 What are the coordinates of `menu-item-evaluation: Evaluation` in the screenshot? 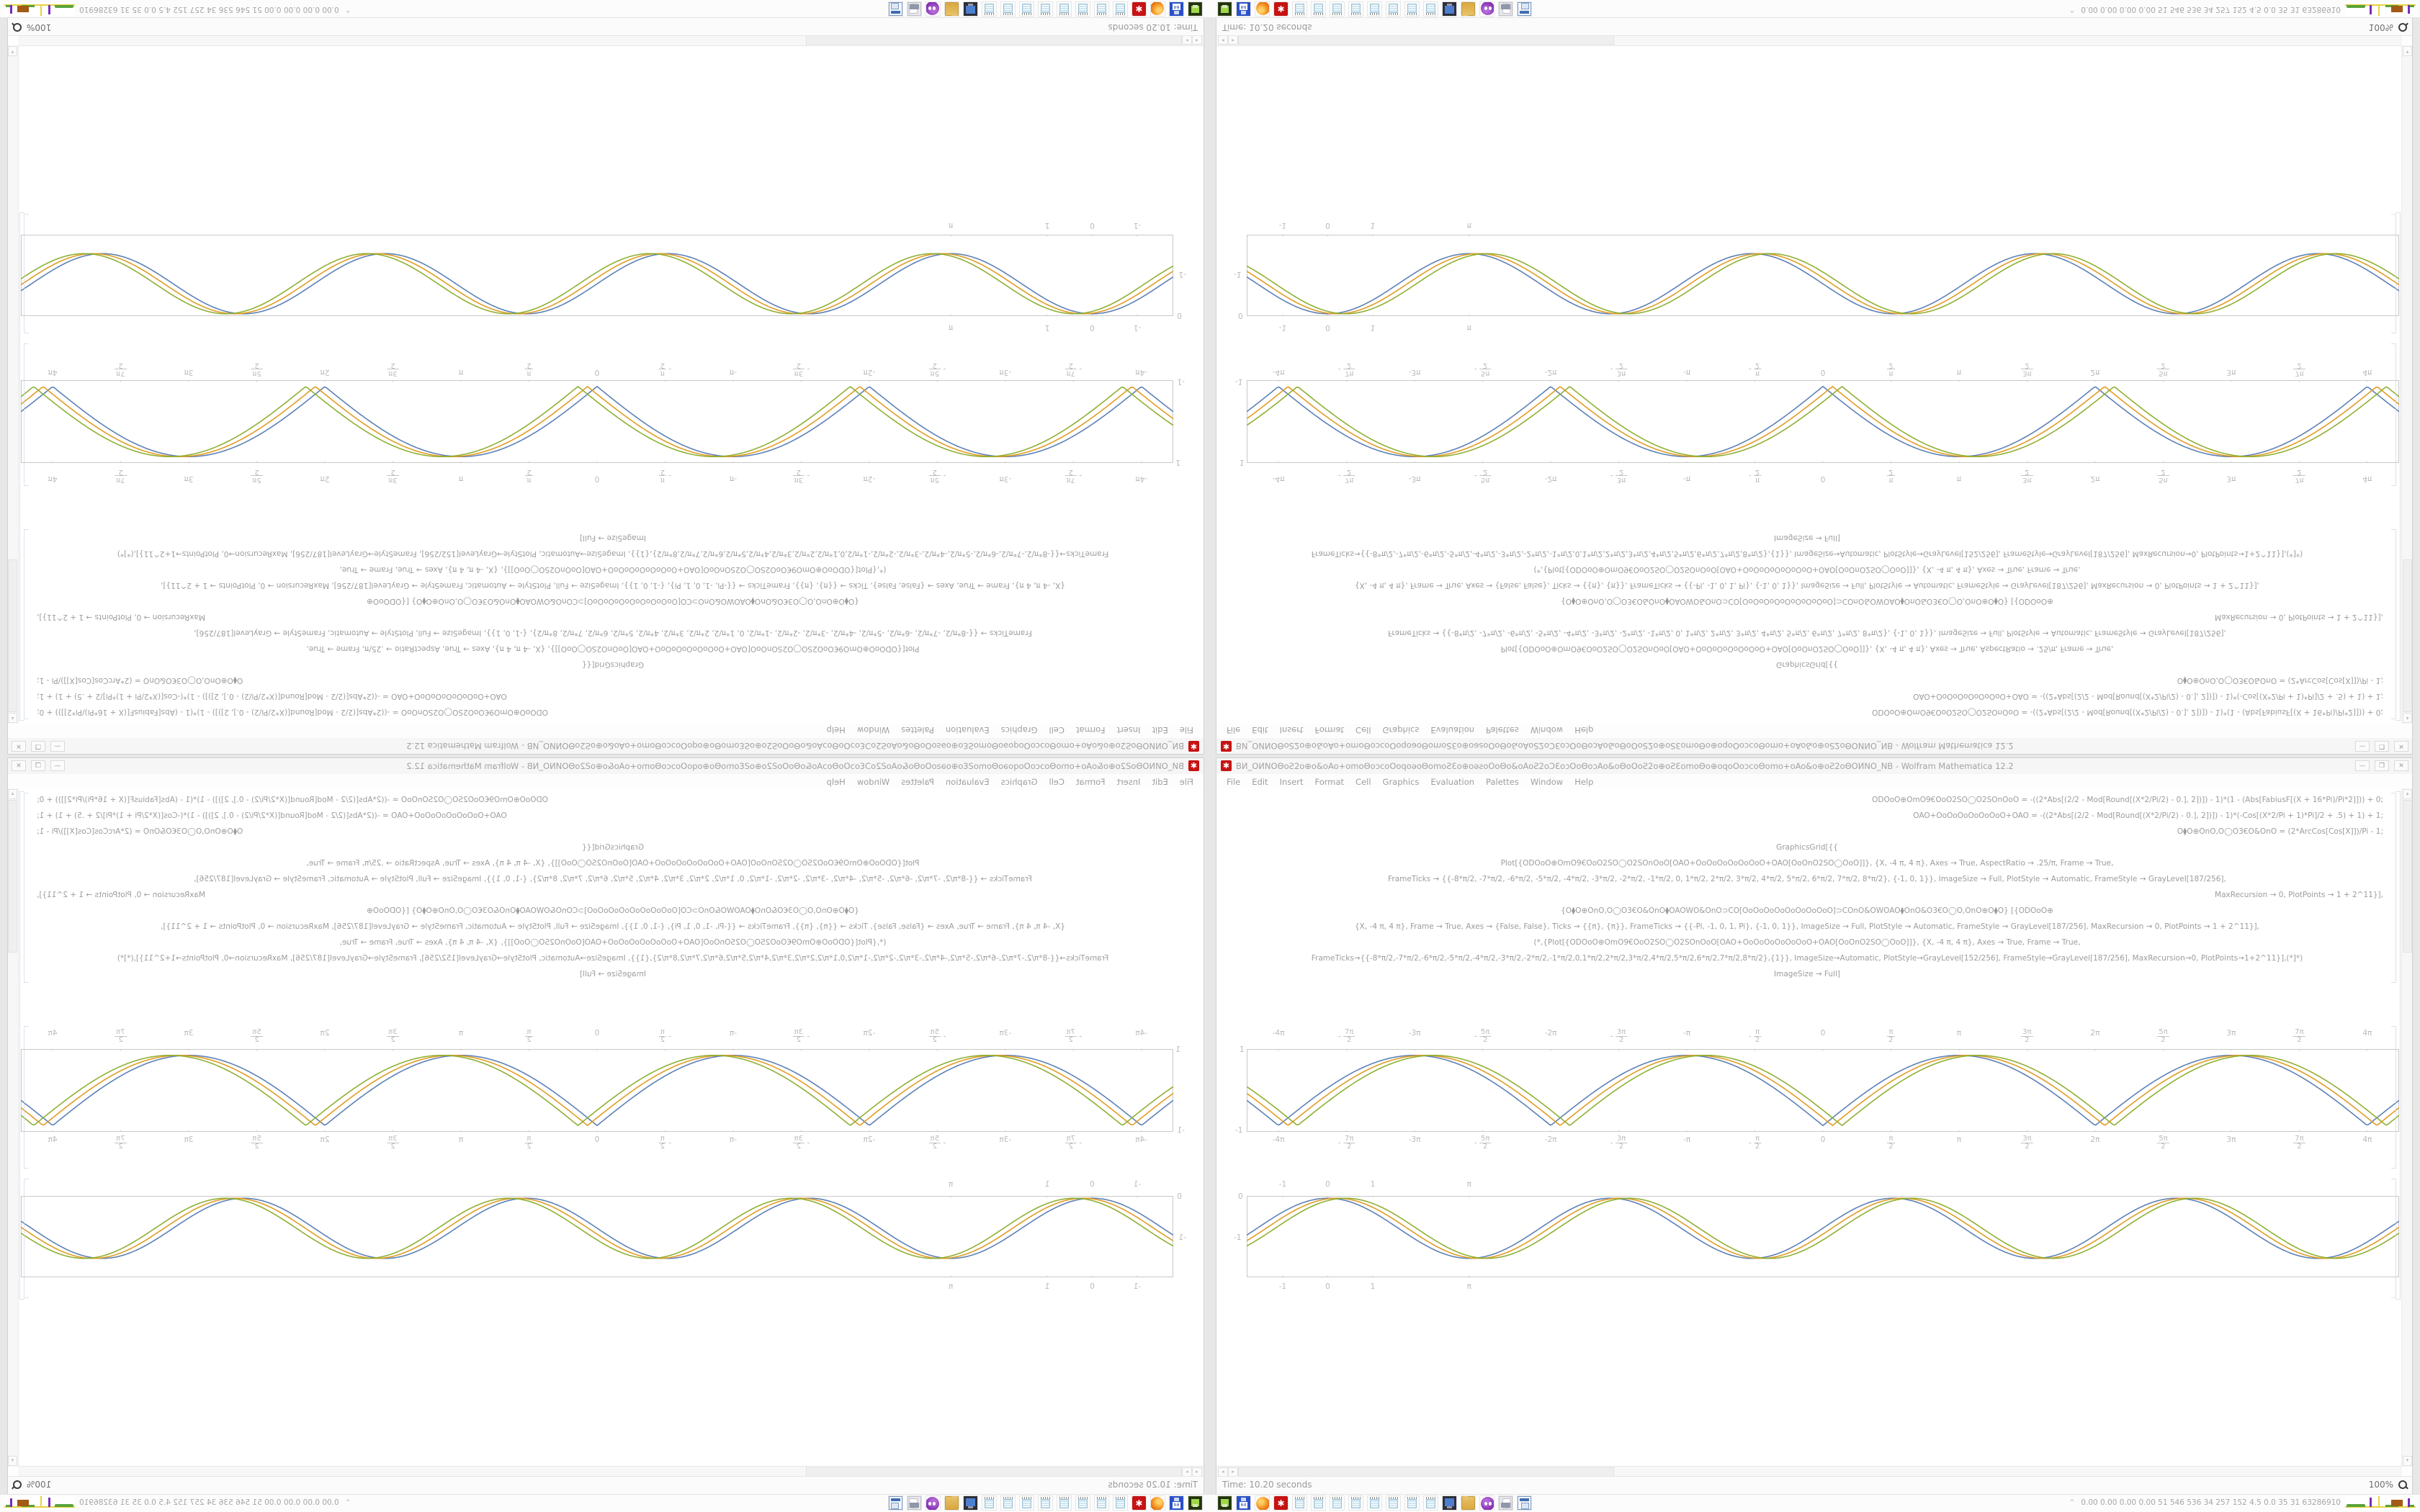 It's located at (1452, 782).